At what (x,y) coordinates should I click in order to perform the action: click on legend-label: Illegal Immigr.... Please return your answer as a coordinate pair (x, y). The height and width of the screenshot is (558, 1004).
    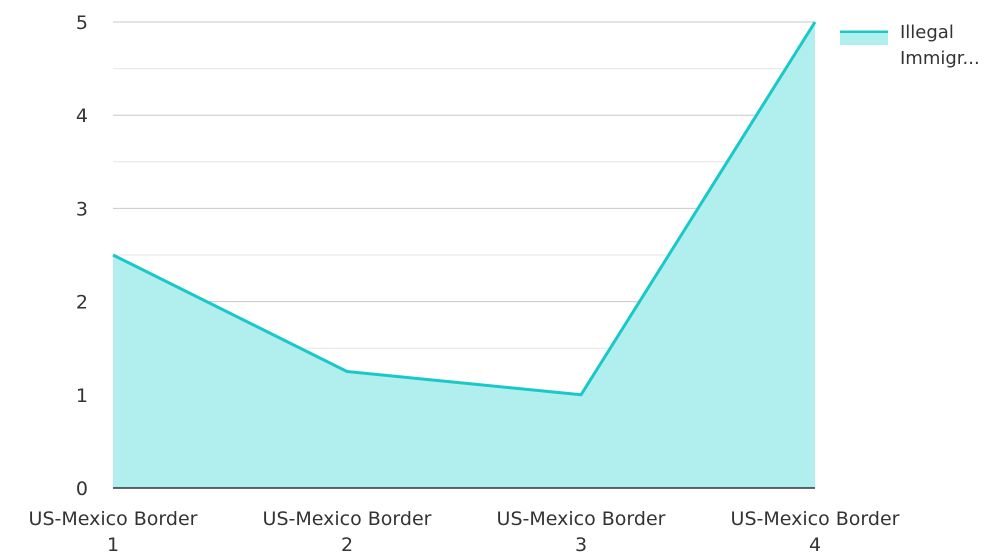
    Looking at the image, I should click on (940, 45).